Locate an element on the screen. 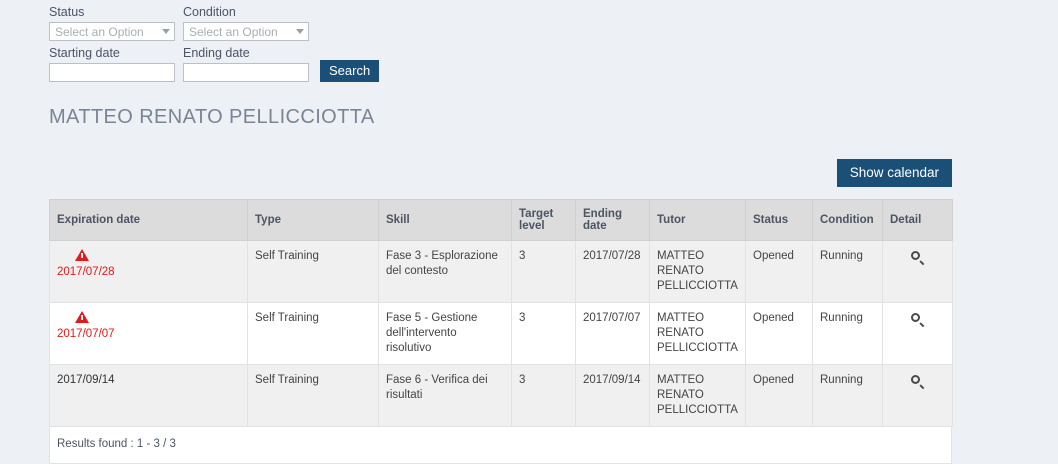 Image resolution: width=1058 pixels, height=464 pixels. starting-date-field-group: Starting date is located at coordinates (112, 63).